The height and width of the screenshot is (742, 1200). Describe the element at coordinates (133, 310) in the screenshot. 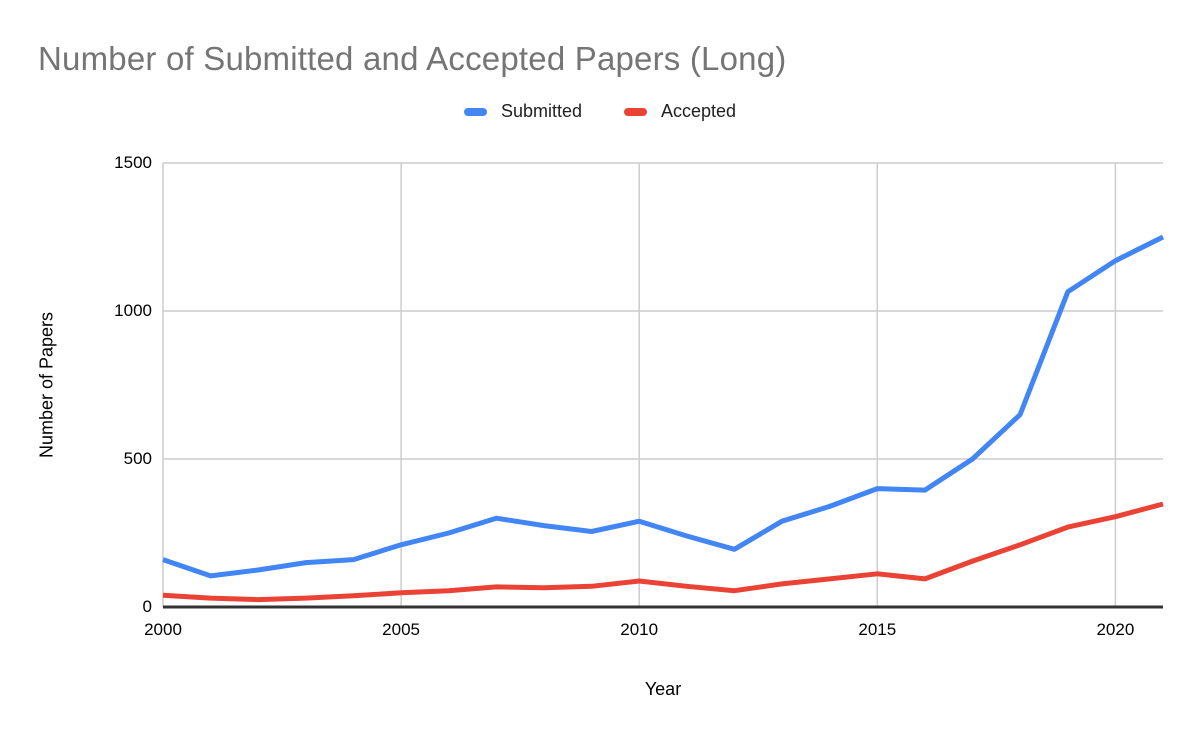

I see `y-tick-label-1000: 1000` at that location.